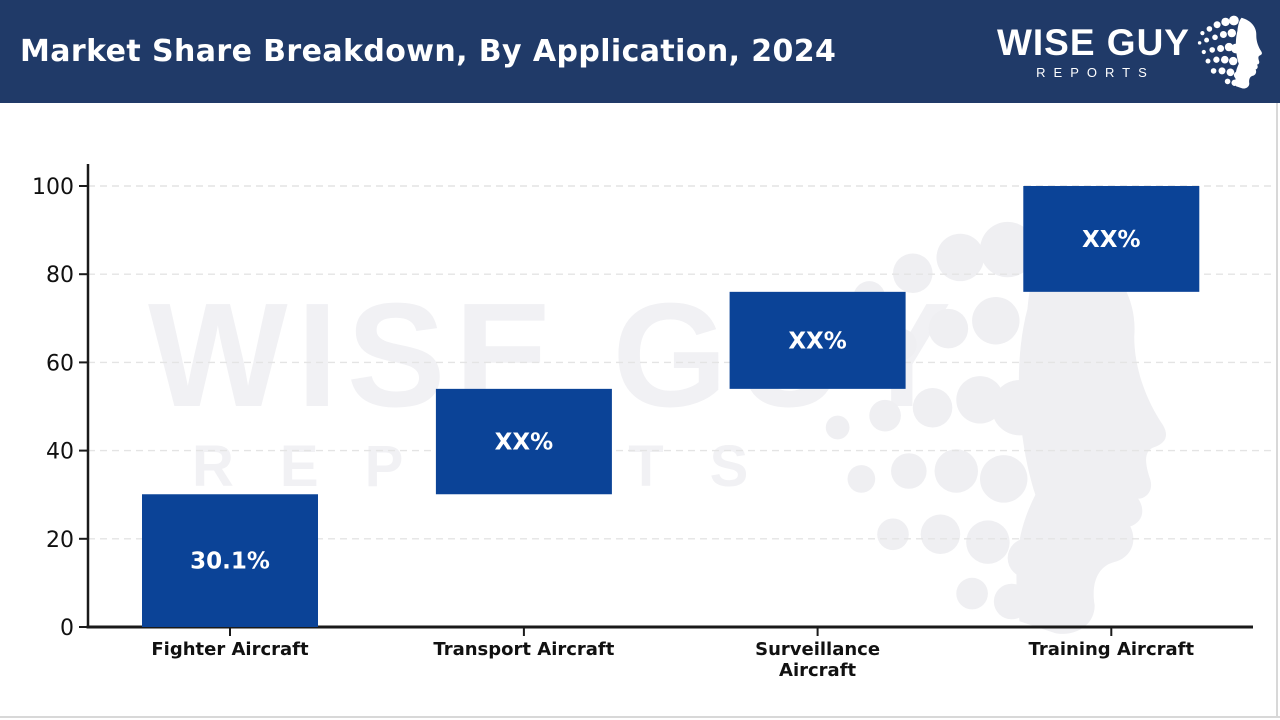  What do you see at coordinates (67, 628) in the screenshot?
I see `y-tick-label: 0` at bounding box center [67, 628].